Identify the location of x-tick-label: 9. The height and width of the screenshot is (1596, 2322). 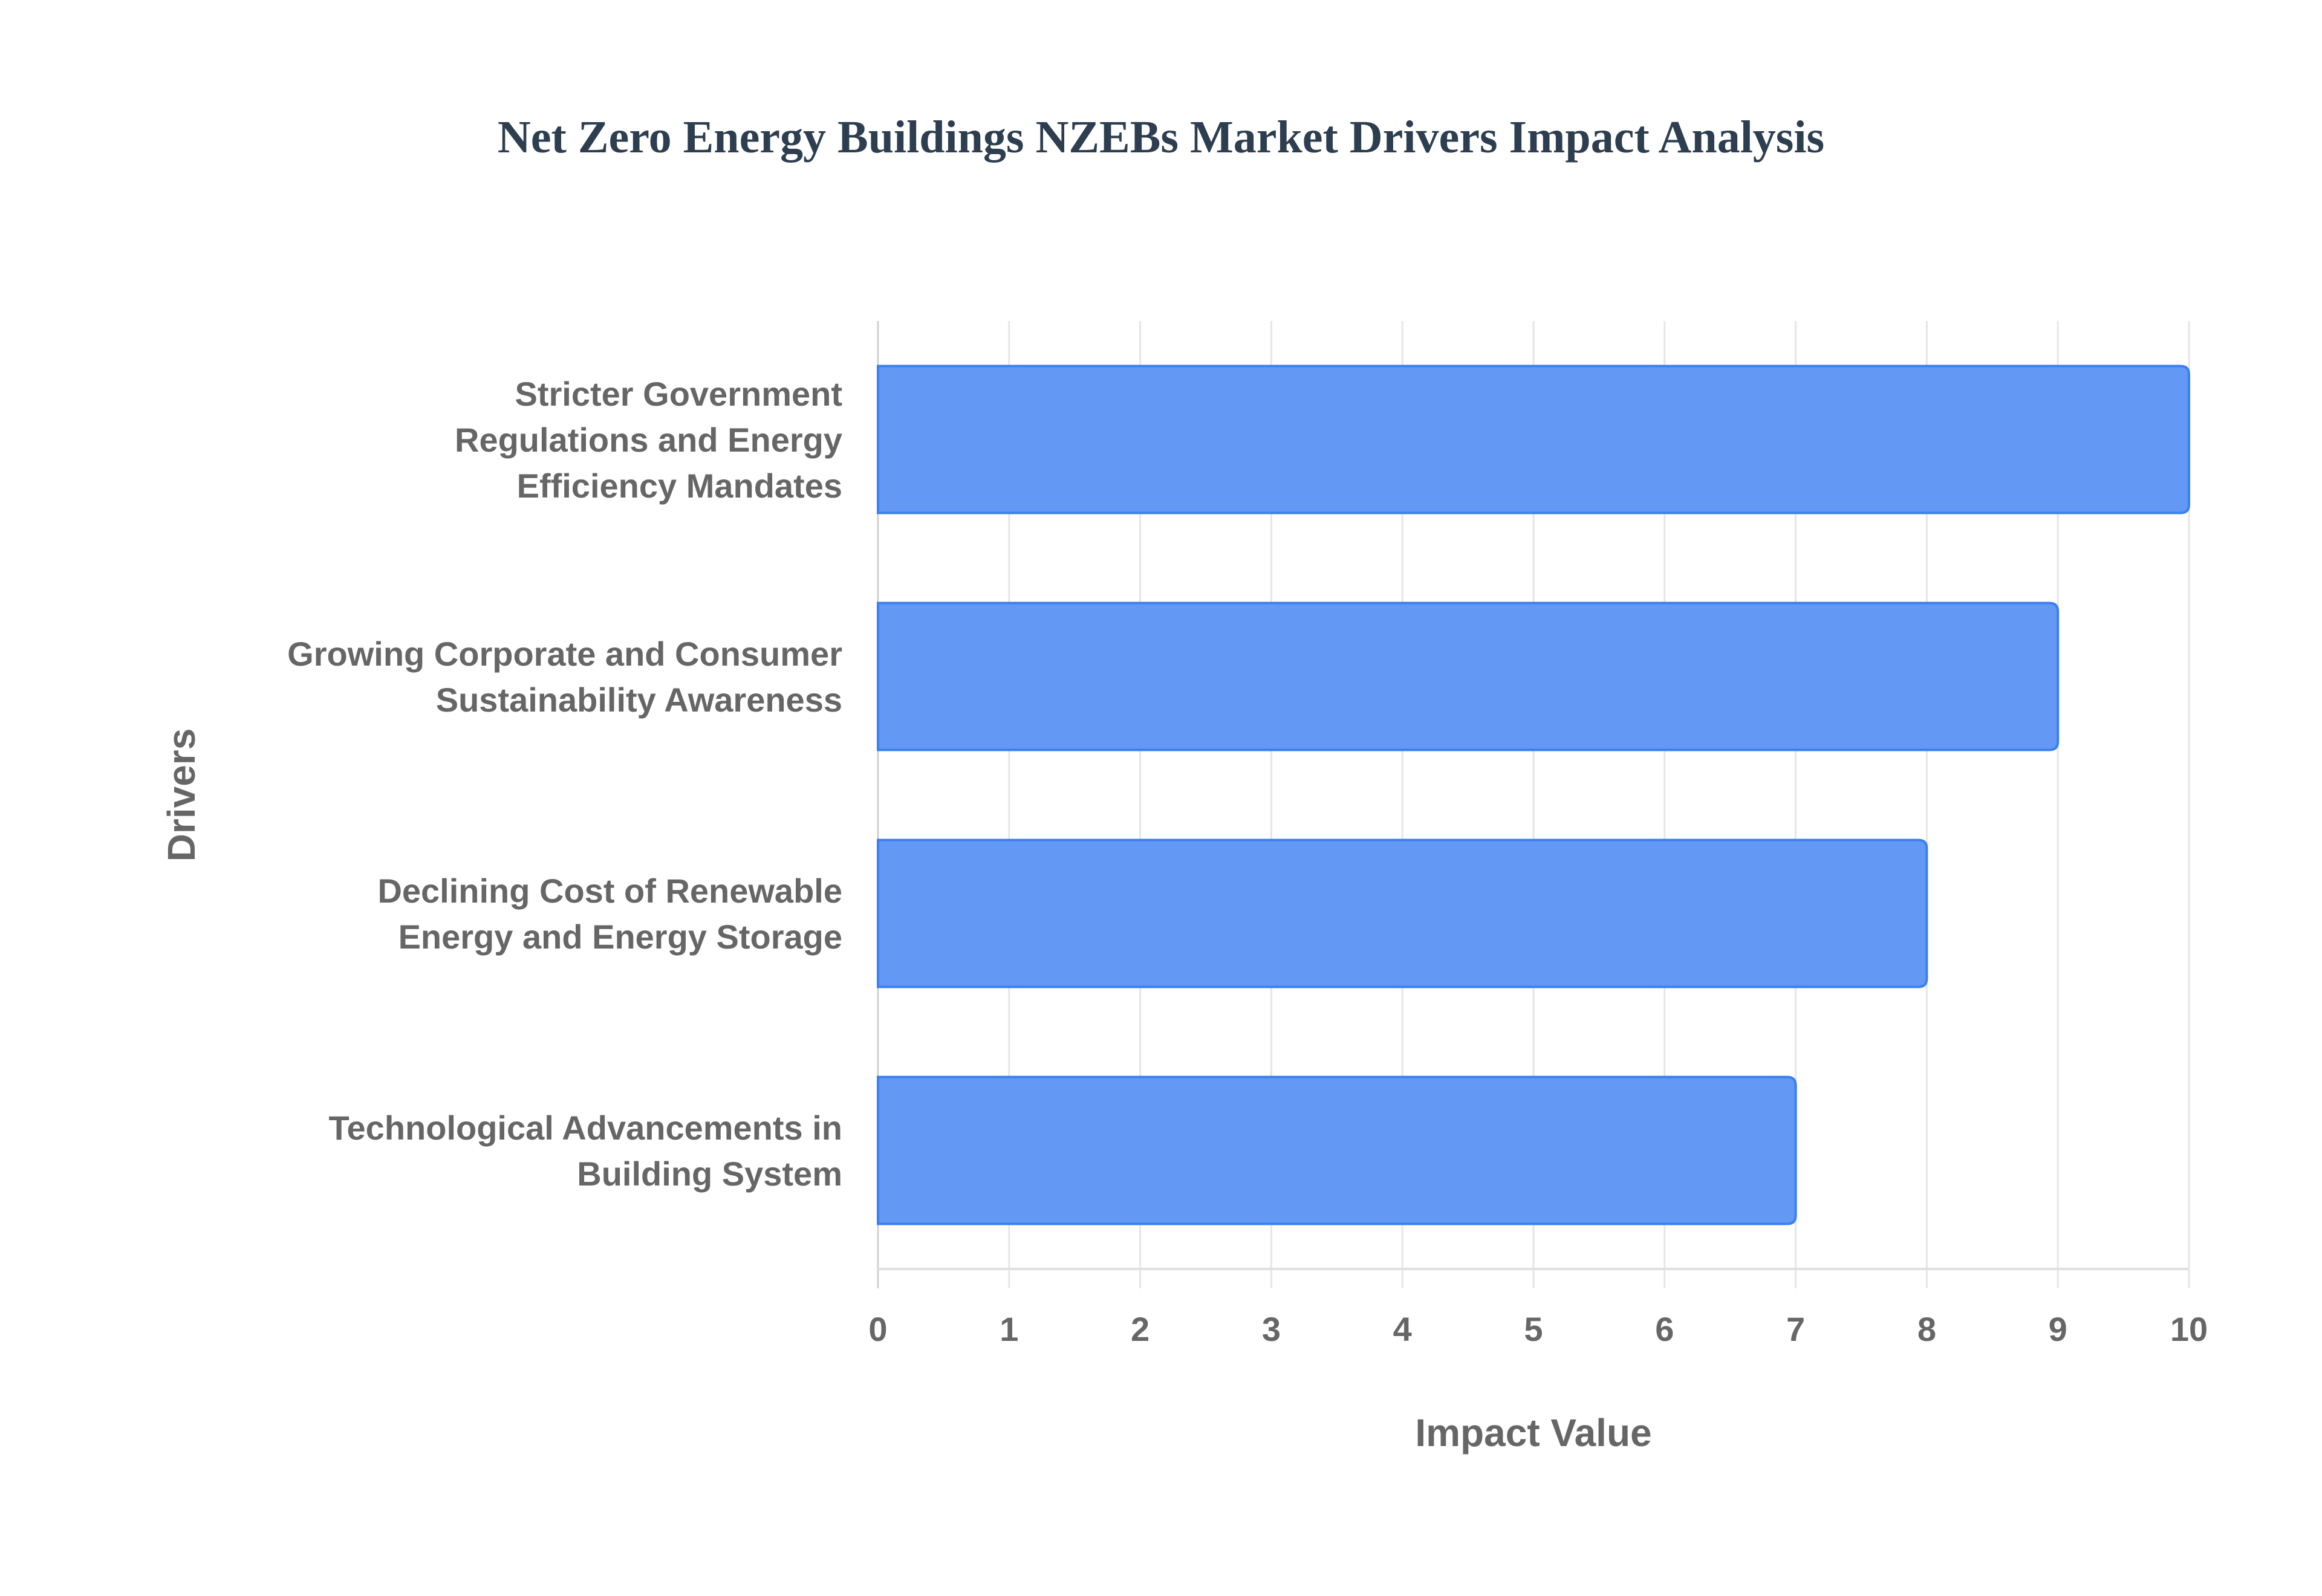
(2058, 1329).